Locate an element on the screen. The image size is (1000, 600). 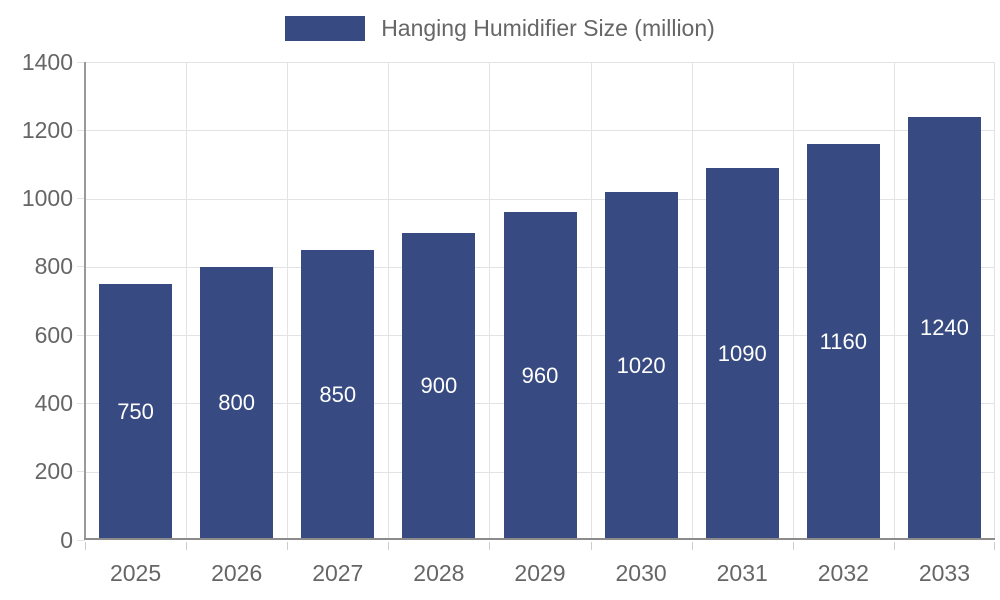
bar-value-label: 750 is located at coordinates (135, 411).